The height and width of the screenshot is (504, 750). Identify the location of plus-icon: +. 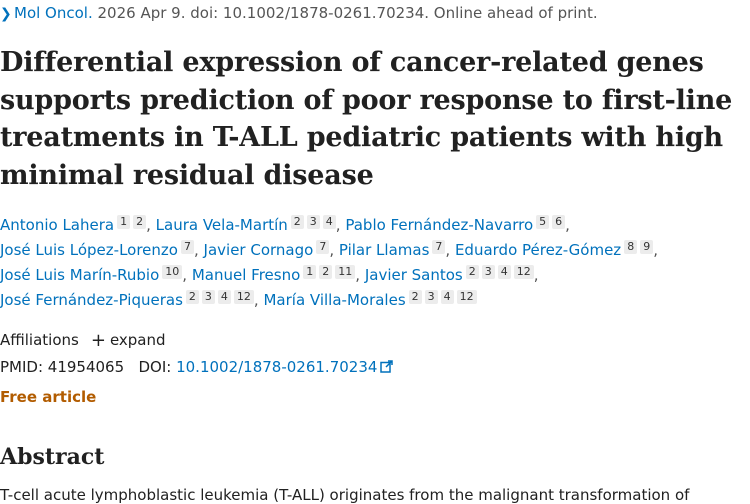
(98, 340).